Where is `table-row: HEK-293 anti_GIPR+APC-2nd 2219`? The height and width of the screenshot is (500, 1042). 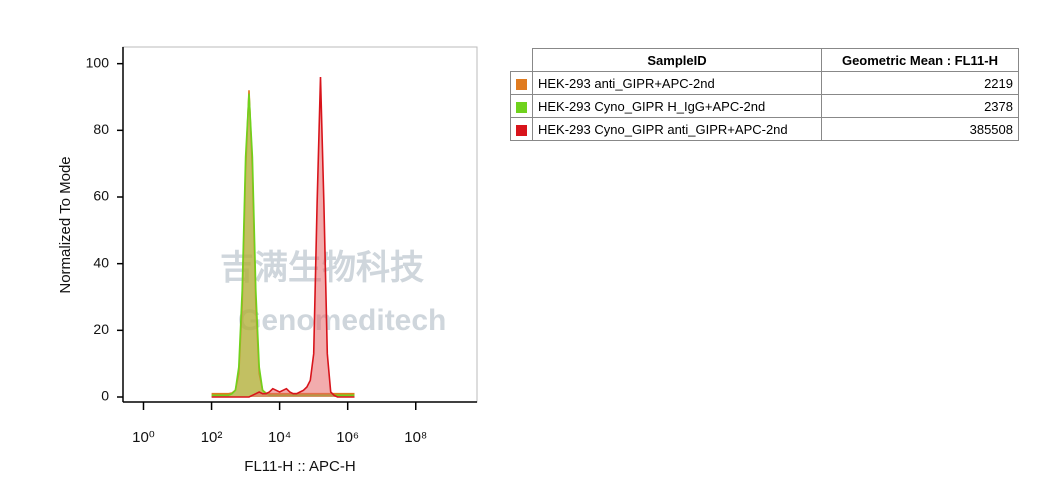
table-row: HEK-293 anti_GIPR+APC-2nd 2219 is located at coordinates (764, 83).